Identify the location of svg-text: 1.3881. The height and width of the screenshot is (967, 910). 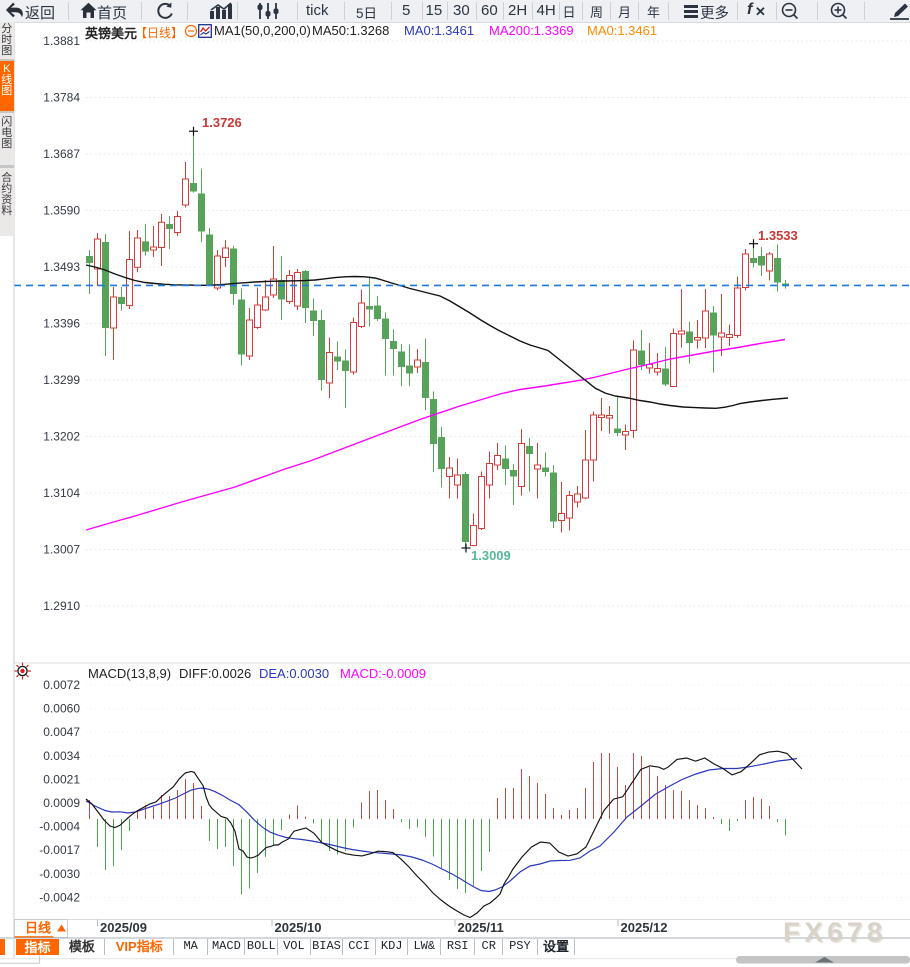
(61, 41).